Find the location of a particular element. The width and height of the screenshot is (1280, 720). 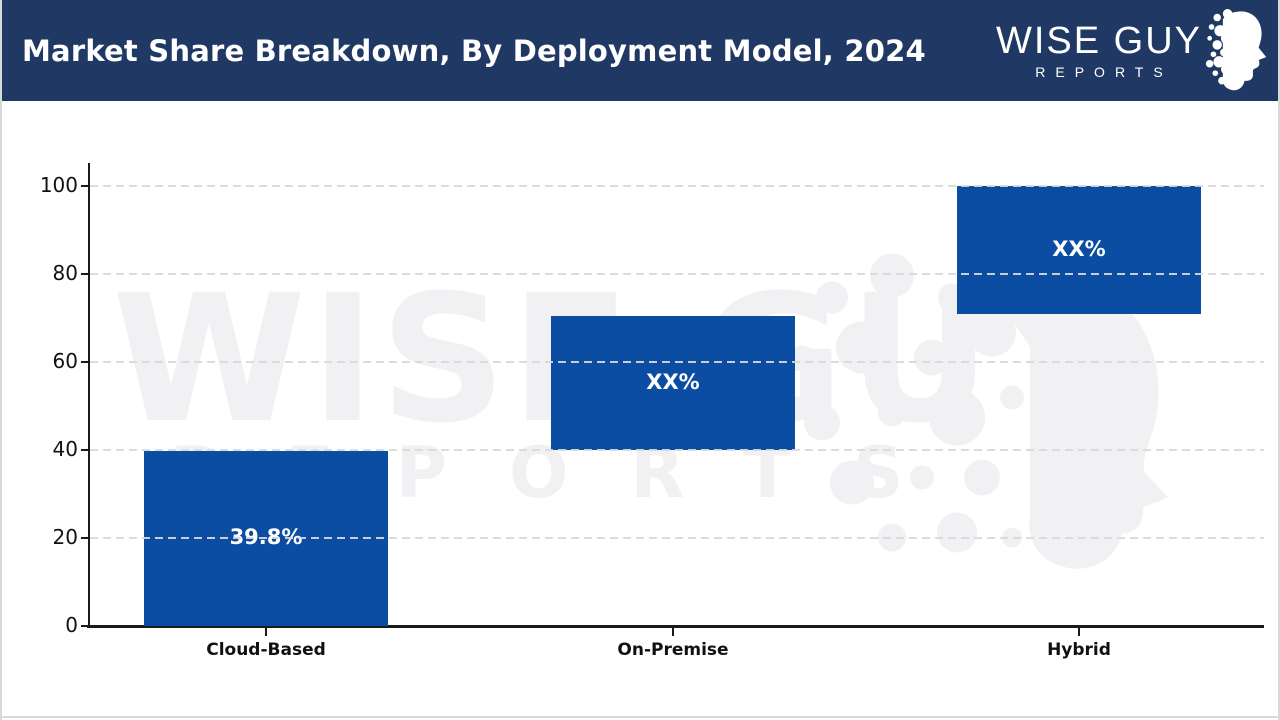

y-tick-label: 20 is located at coordinates (65, 537).